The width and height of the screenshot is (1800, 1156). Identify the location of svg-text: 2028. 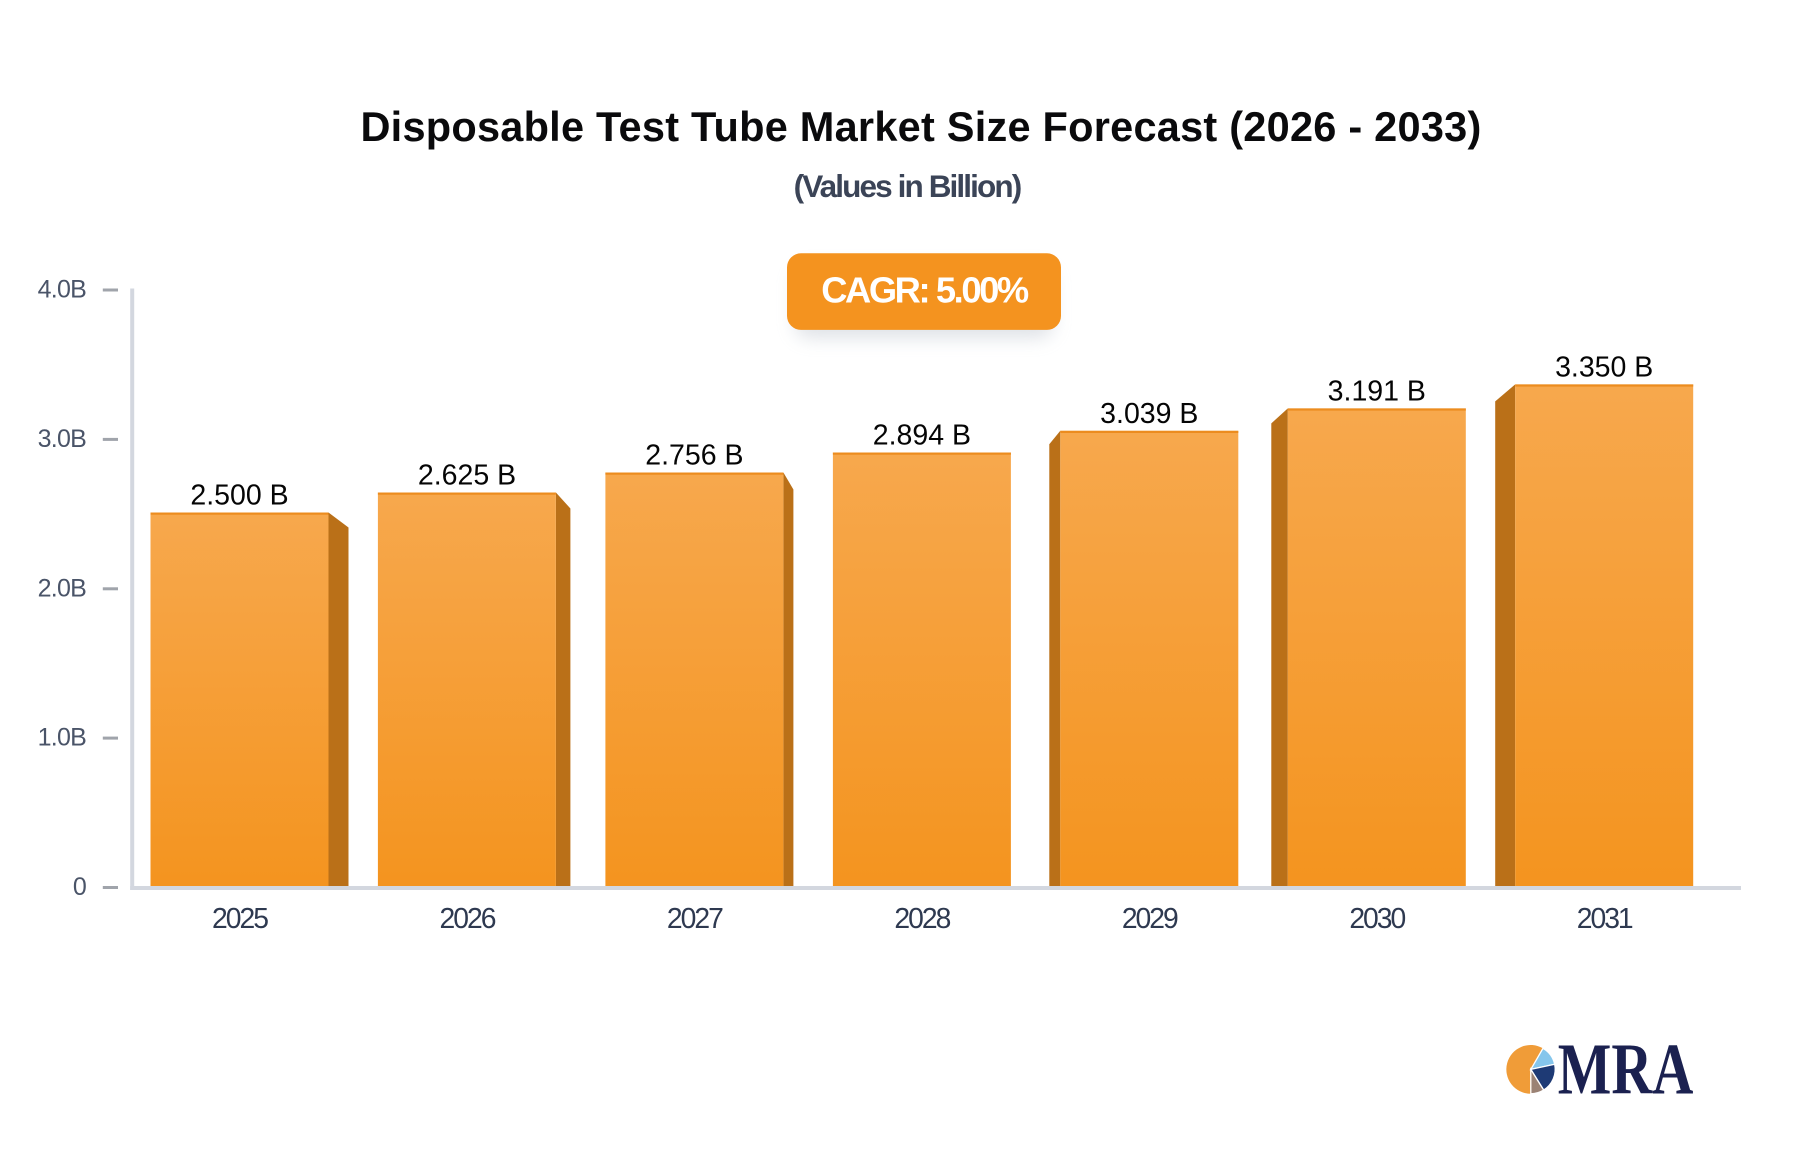
(922, 918).